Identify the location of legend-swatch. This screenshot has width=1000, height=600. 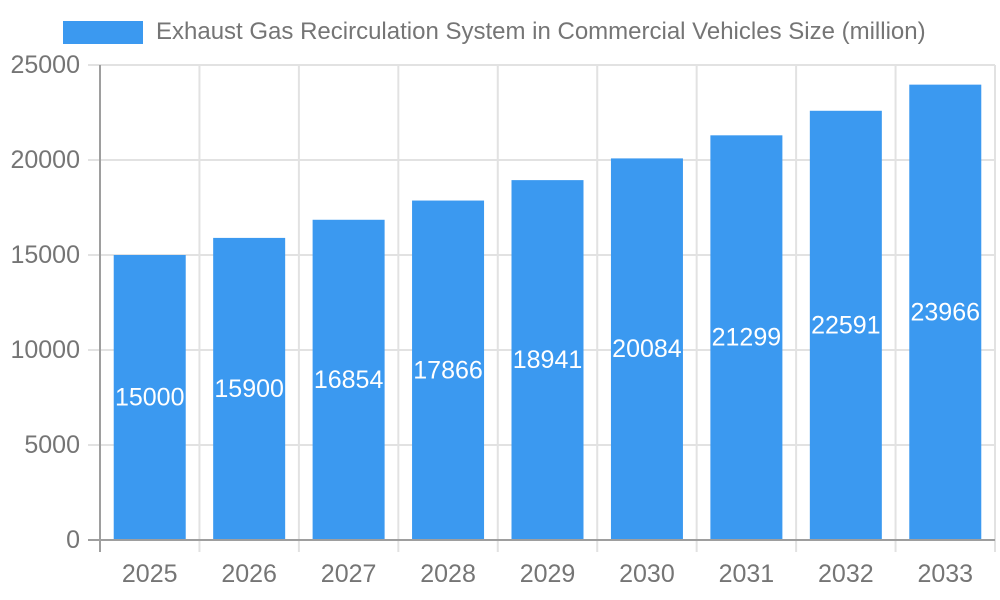
(103, 32).